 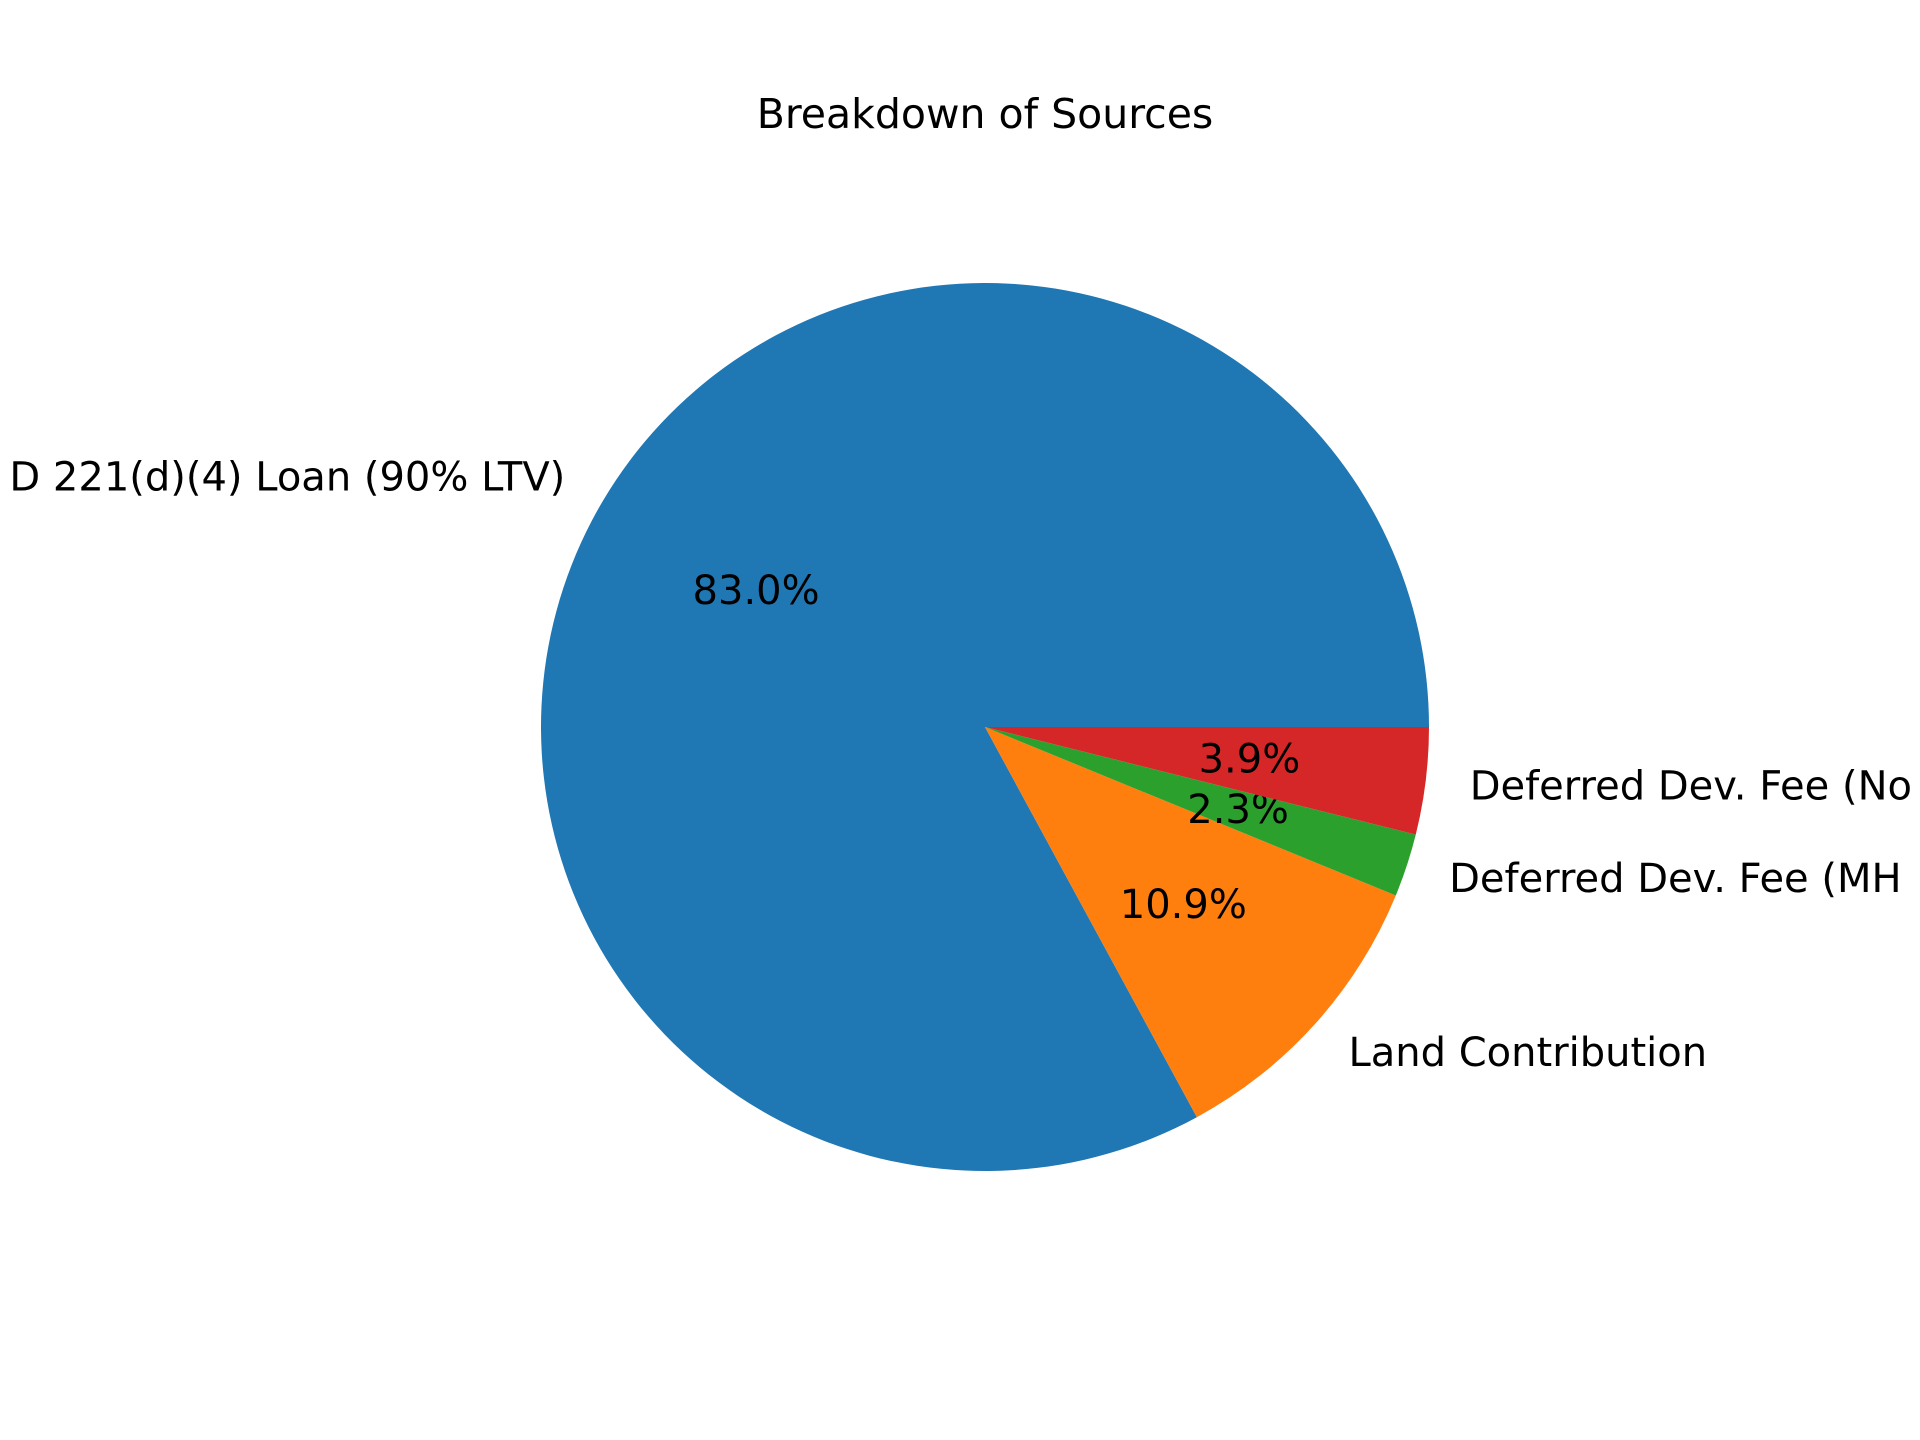 I want to click on slice-pct-label-0: 83.0%, so click(x=756, y=591).